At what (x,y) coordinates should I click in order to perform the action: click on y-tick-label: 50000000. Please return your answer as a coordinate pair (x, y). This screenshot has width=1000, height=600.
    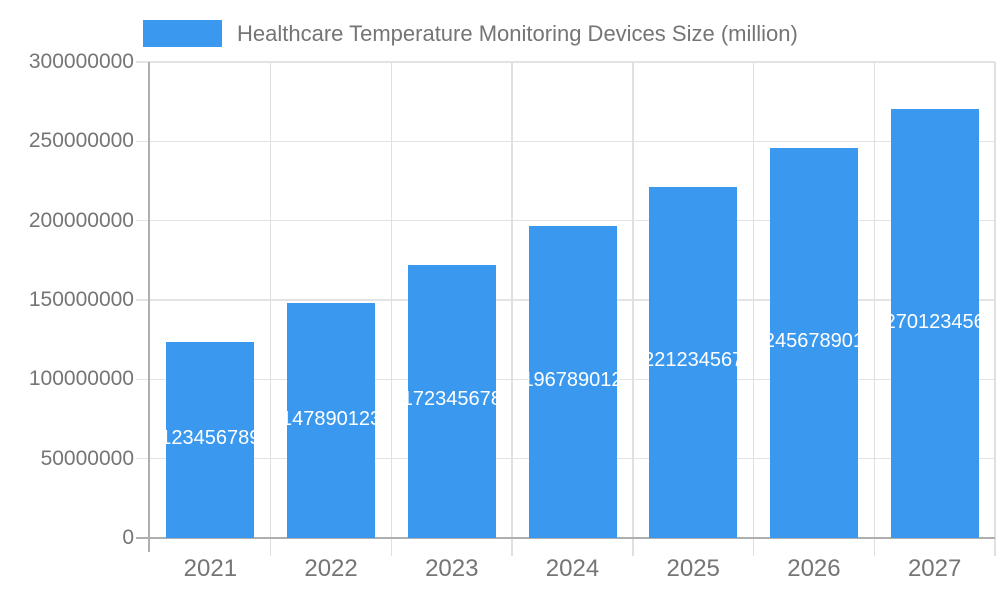
    Looking at the image, I should click on (87, 458).